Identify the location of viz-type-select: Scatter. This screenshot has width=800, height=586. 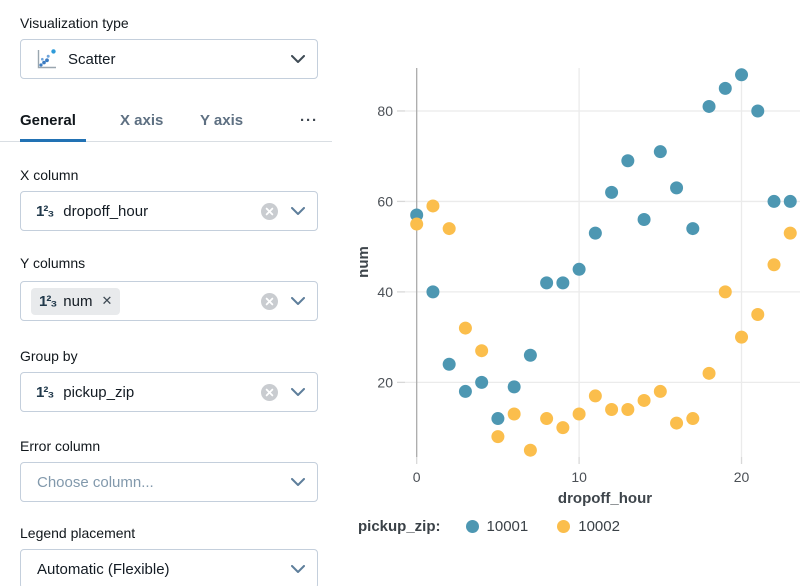
(169, 59).